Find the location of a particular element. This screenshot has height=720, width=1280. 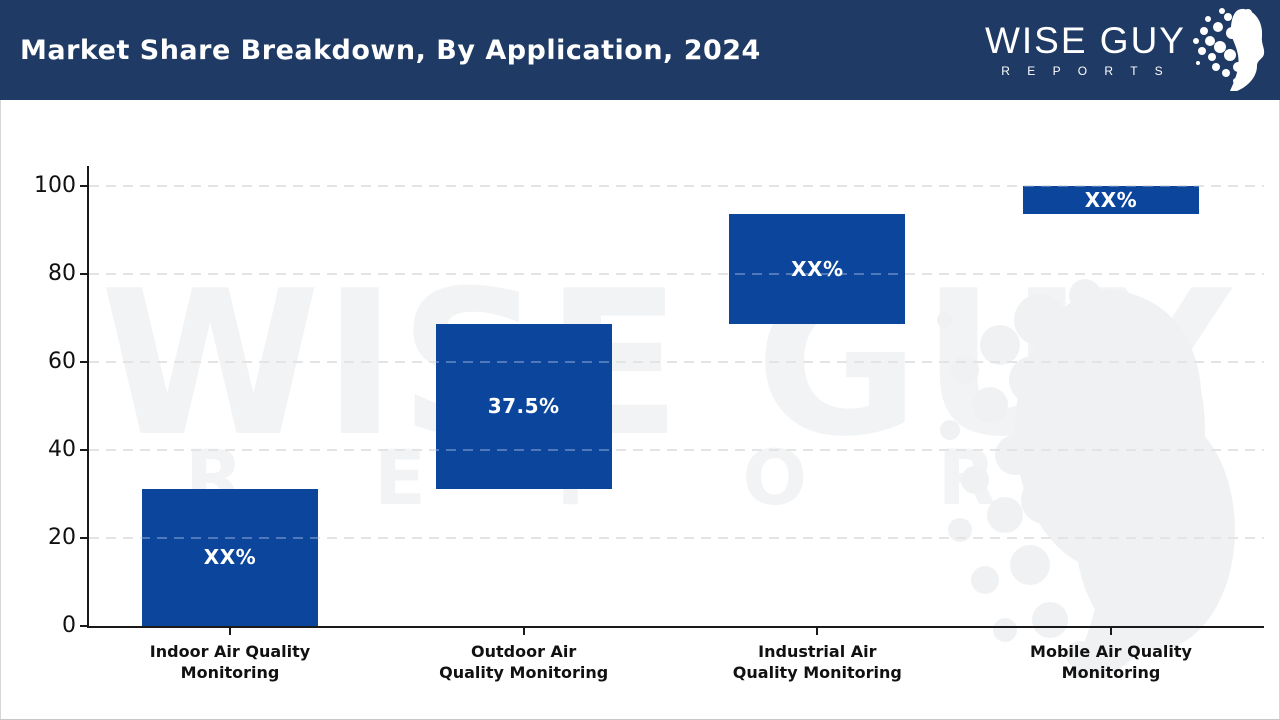

category-label-line: Industrial Air is located at coordinates (817, 651).